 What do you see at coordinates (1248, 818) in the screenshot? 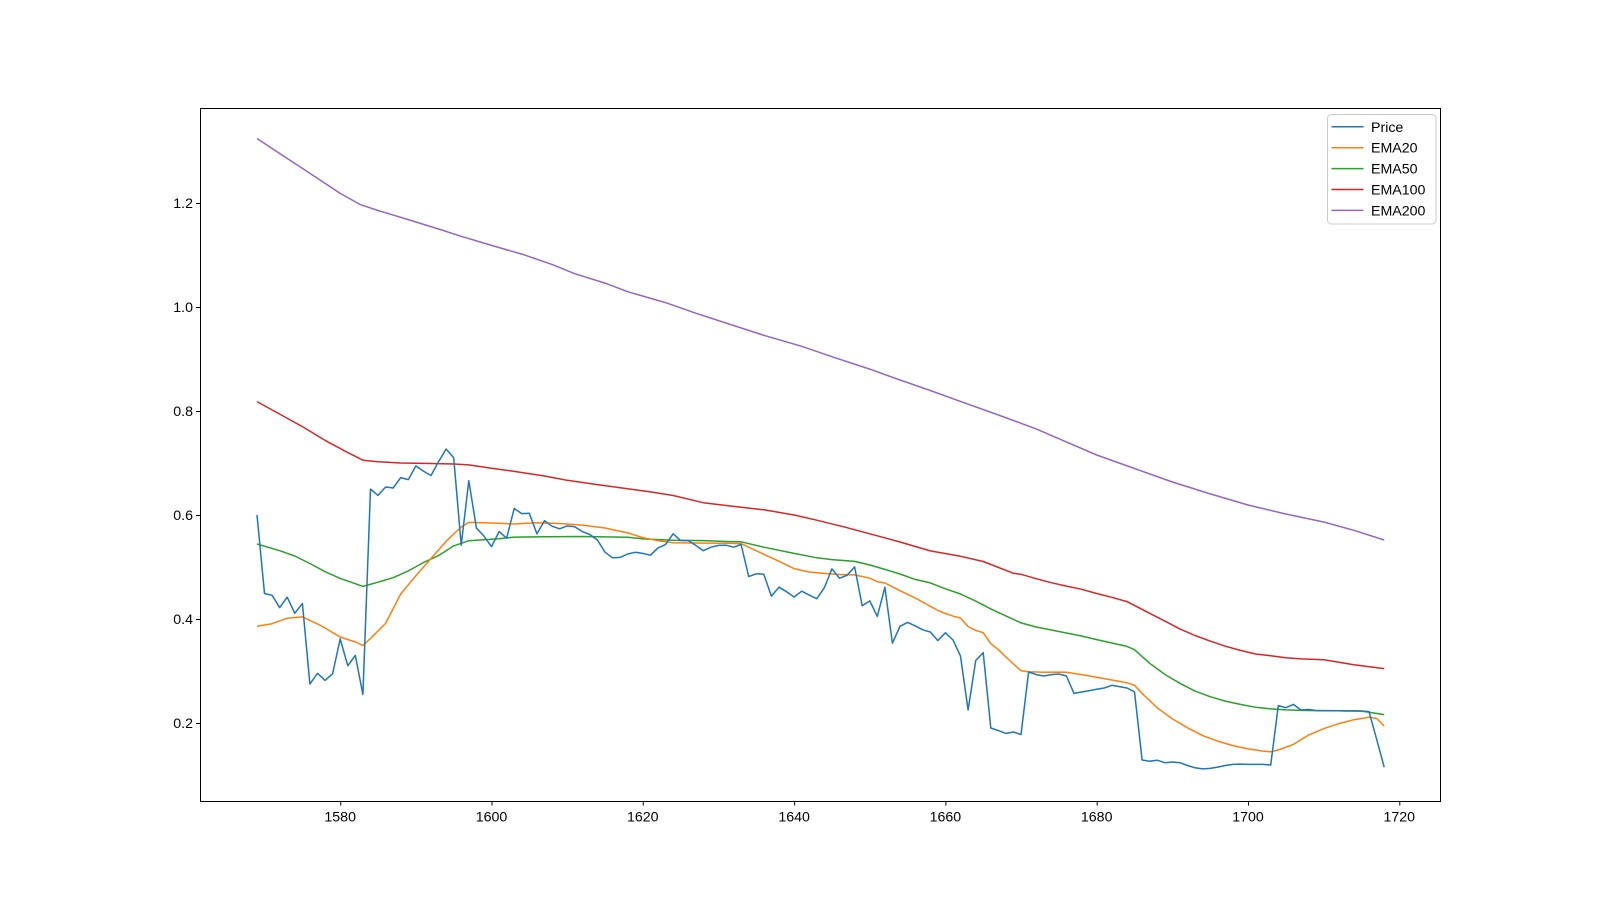
I see `svg-text: 1700` at bounding box center [1248, 818].